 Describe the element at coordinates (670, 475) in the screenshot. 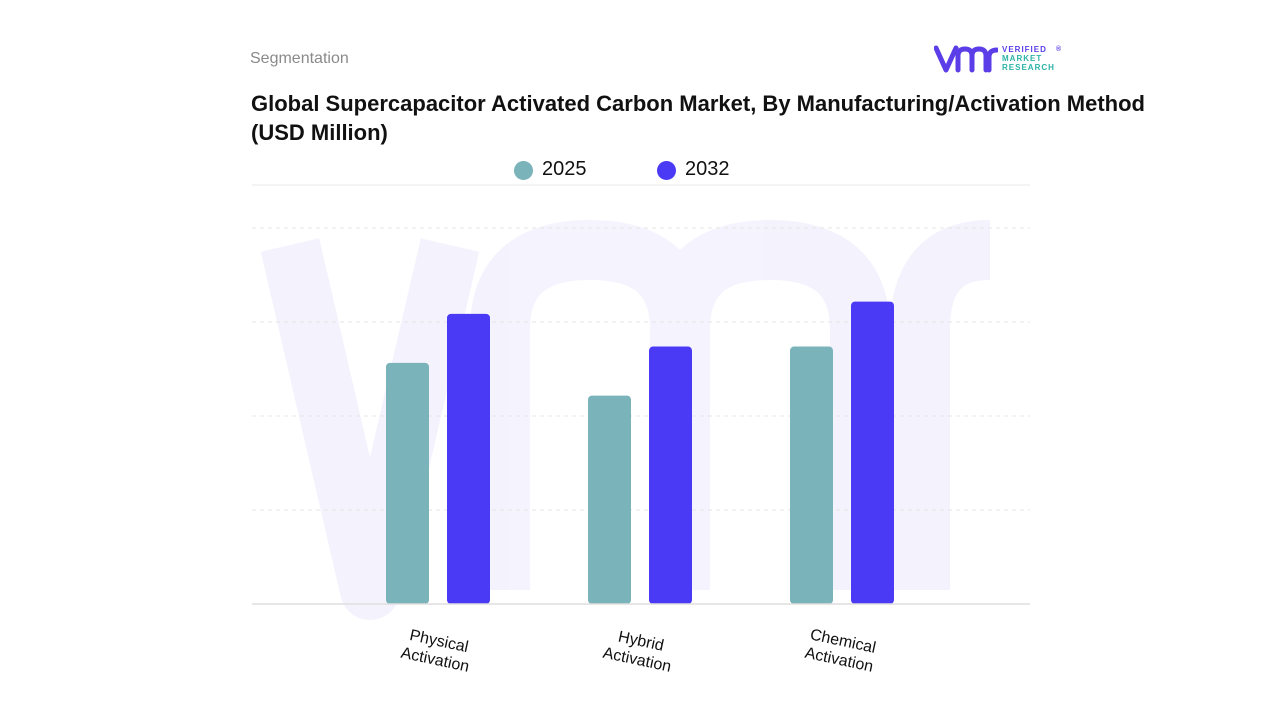

I see `bar-2032-hybrid-activation` at that location.